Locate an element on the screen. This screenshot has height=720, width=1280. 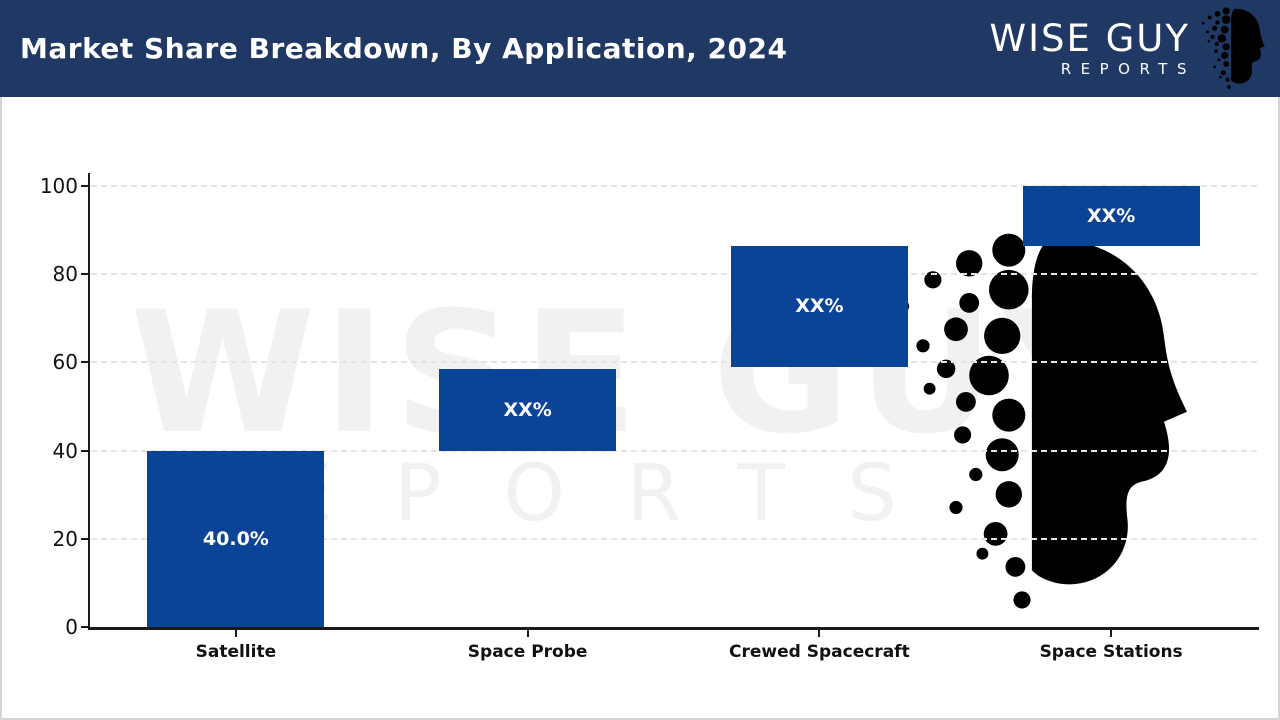
y-axis-tick-label: 60 is located at coordinates (65, 362).